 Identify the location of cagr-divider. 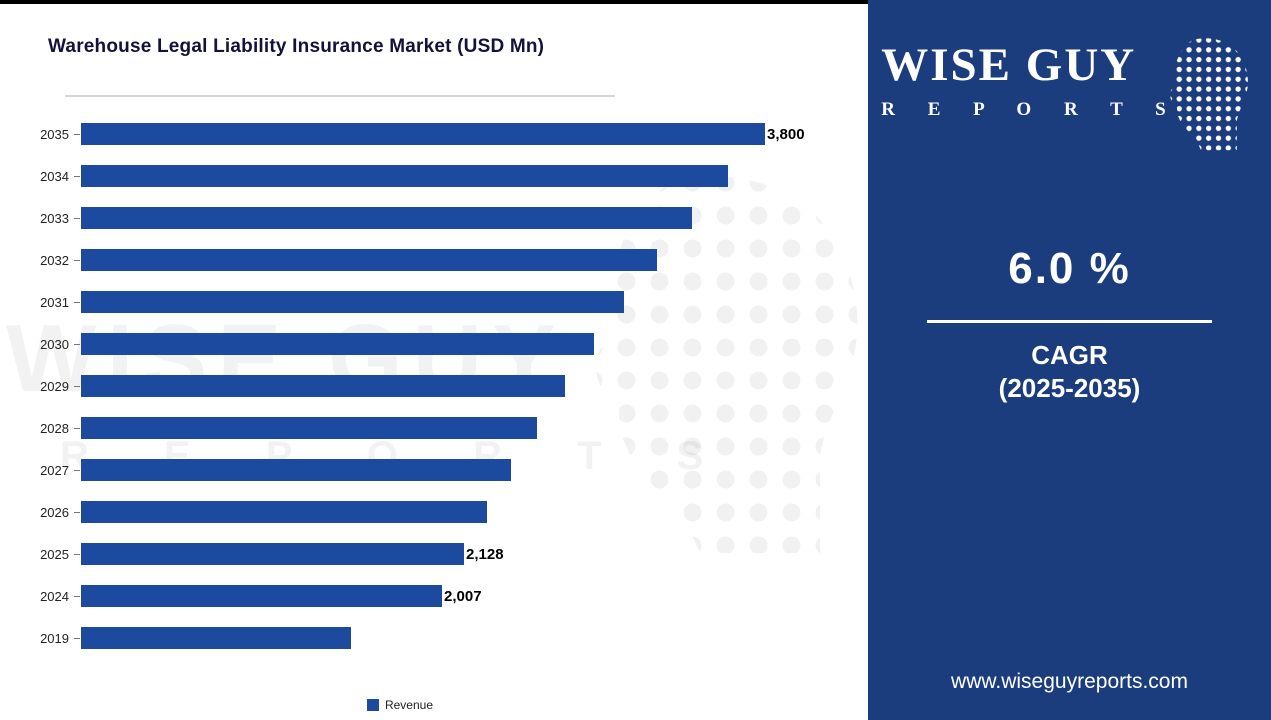
(1069, 321).